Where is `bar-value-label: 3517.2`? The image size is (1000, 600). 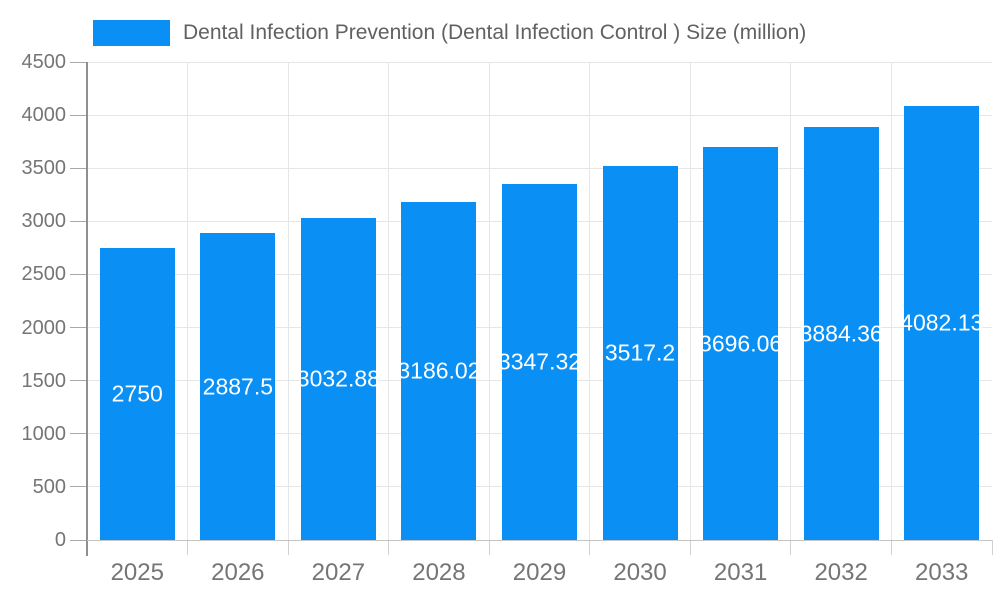
bar-value-label: 3517.2 is located at coordinates (640, 352).